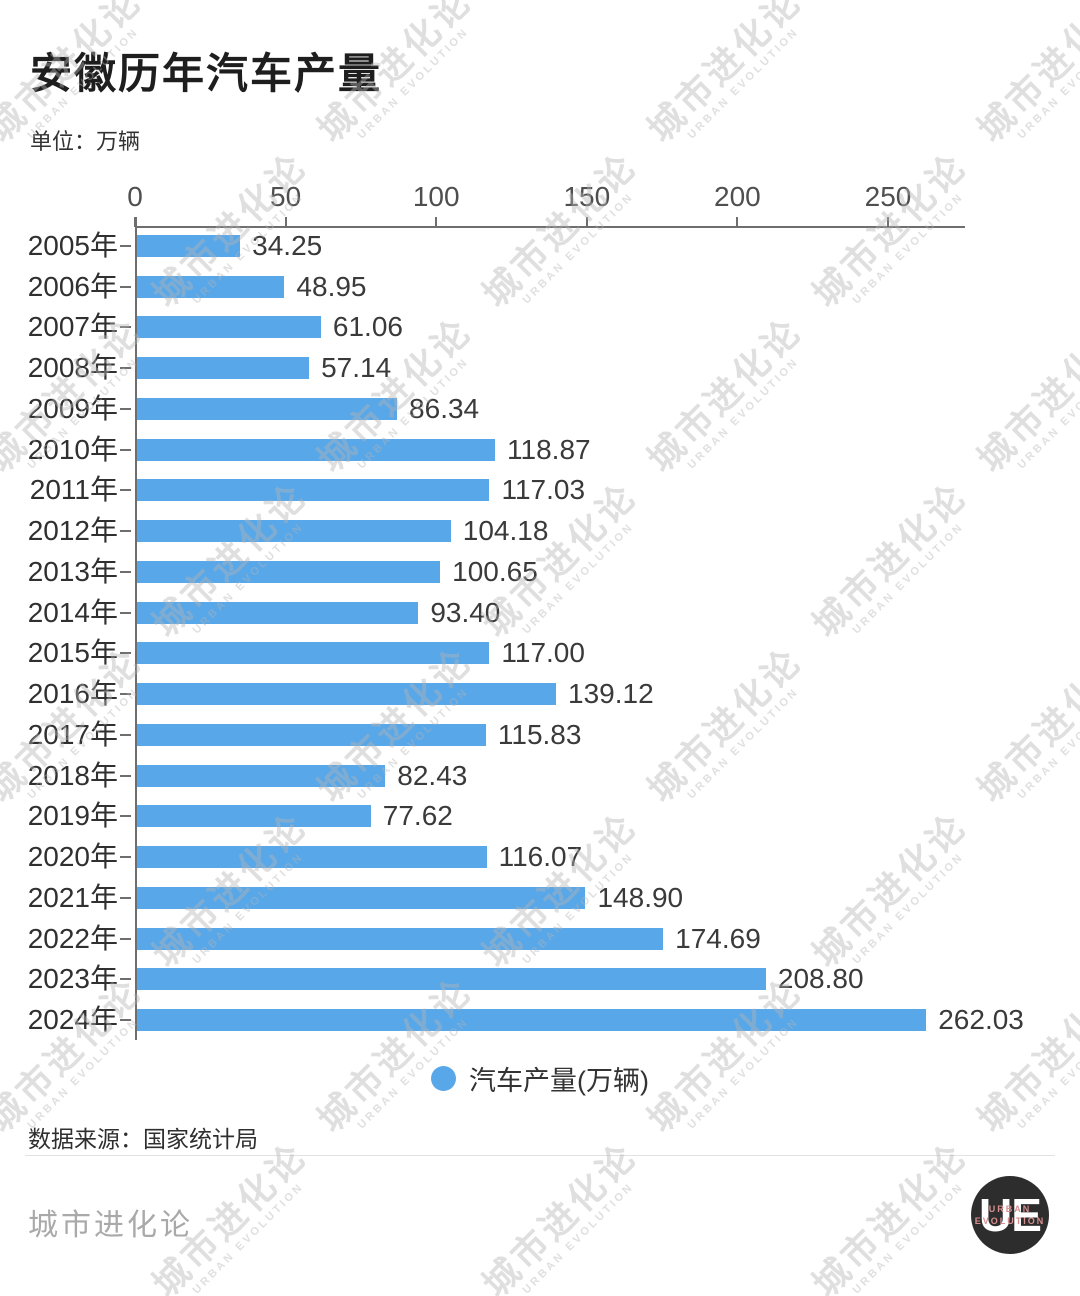 Image resolution: width=1080 pixels, height=1296 pixels. I want to click on legend-label: 汽车产量(万辆), so click(559, 1080).